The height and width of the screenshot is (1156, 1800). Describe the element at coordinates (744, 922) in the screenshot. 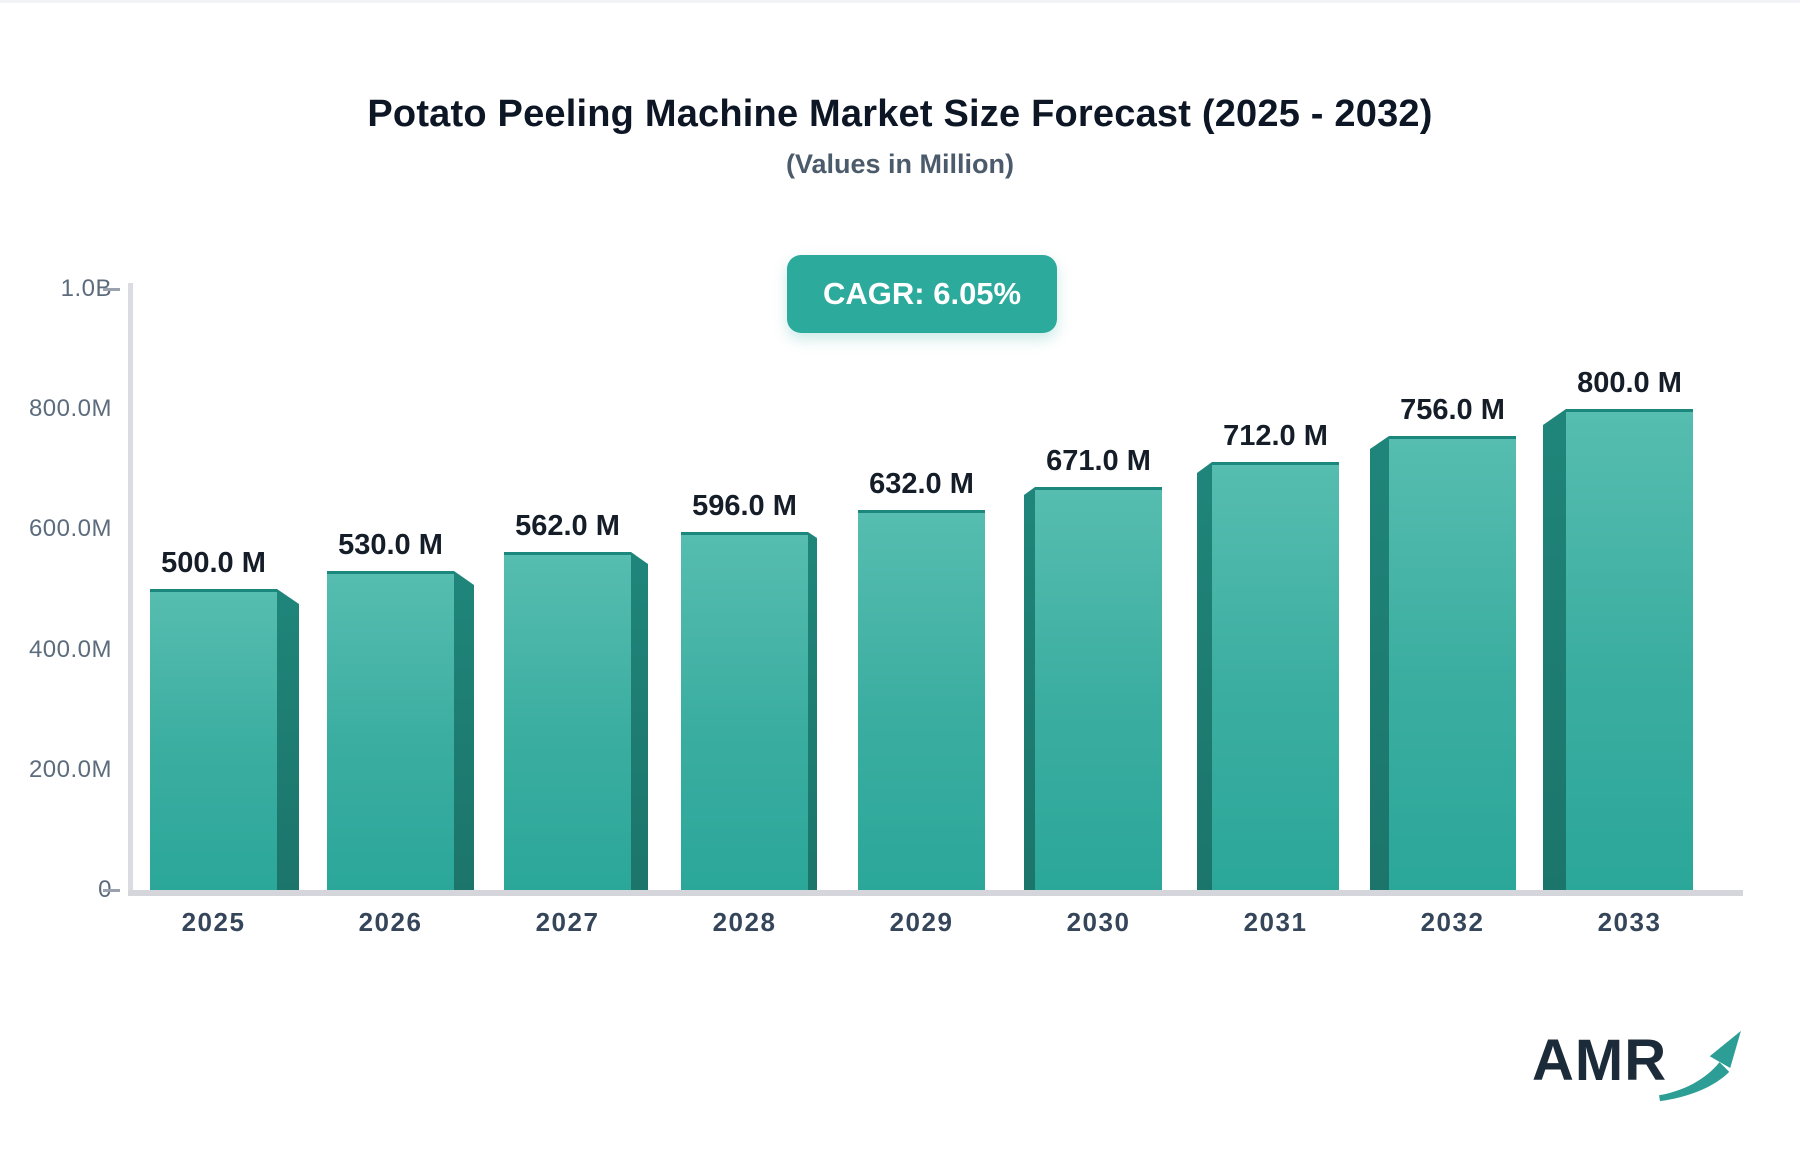

I see `x-axis-label: 2028` at that location.